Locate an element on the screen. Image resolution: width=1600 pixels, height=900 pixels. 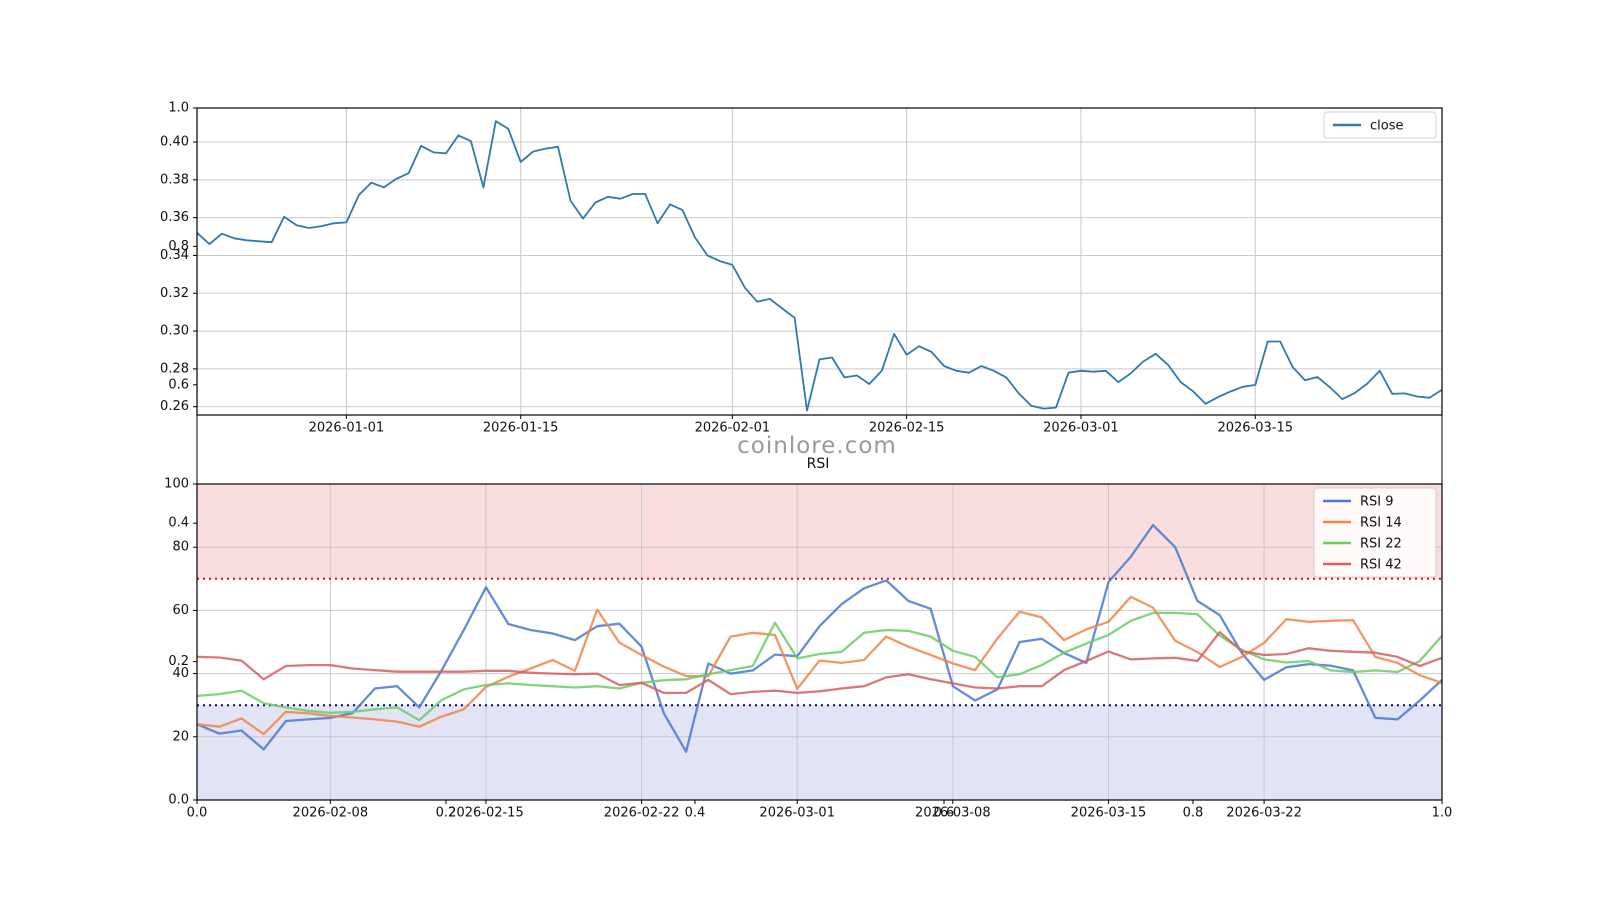
tick-label: 40 is located at coordinates (180, 673).